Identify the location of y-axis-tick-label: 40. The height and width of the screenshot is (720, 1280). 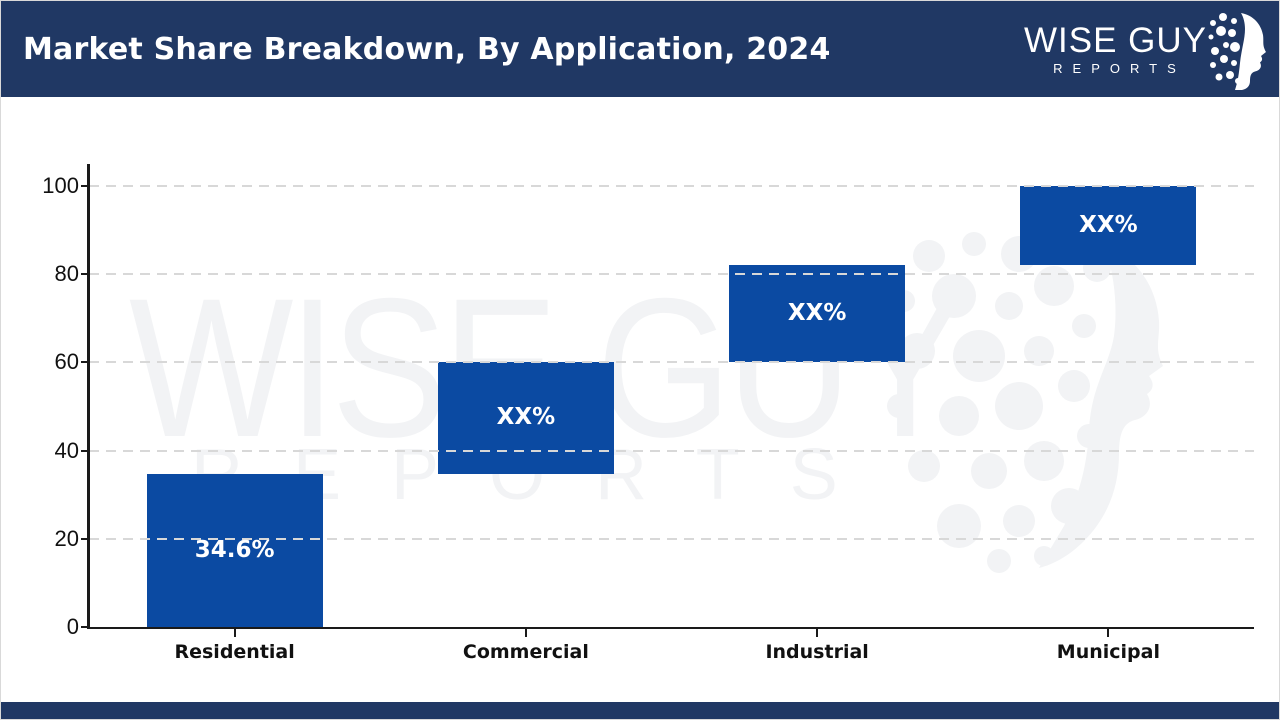
(66, 450).